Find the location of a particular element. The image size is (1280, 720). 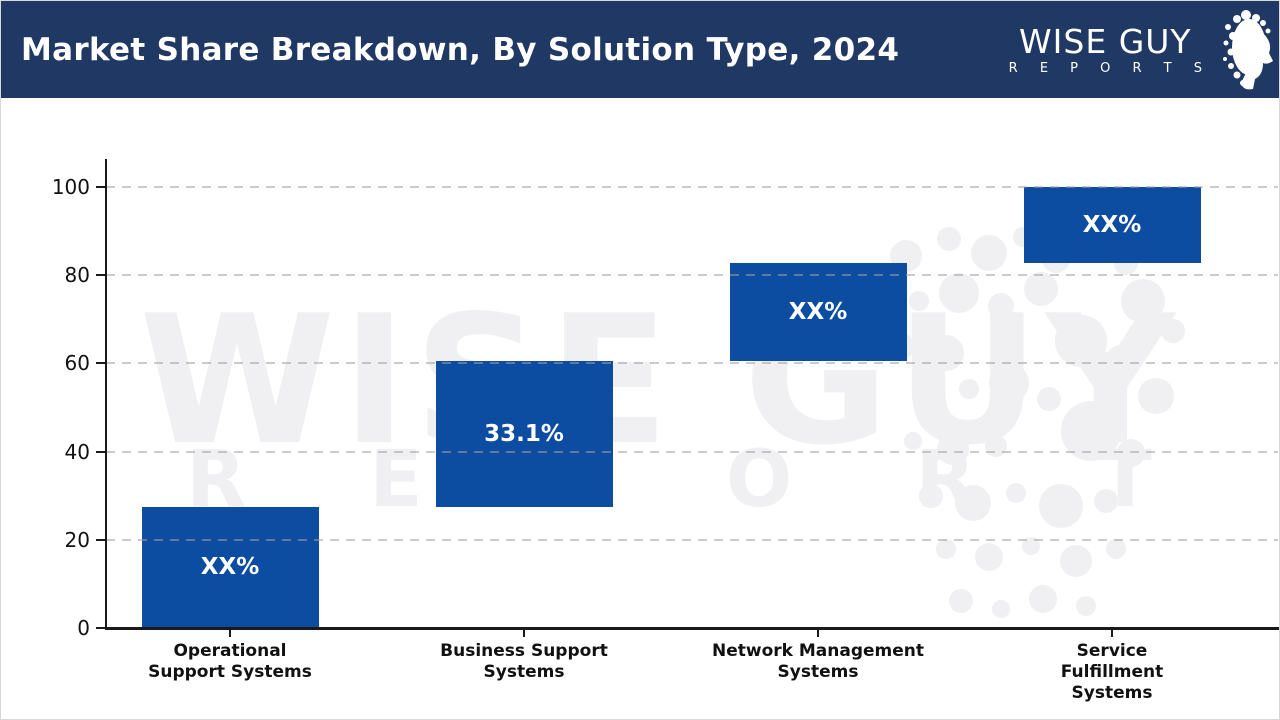

brand-name: WISE GUY is located at coordinates (1105, 41).